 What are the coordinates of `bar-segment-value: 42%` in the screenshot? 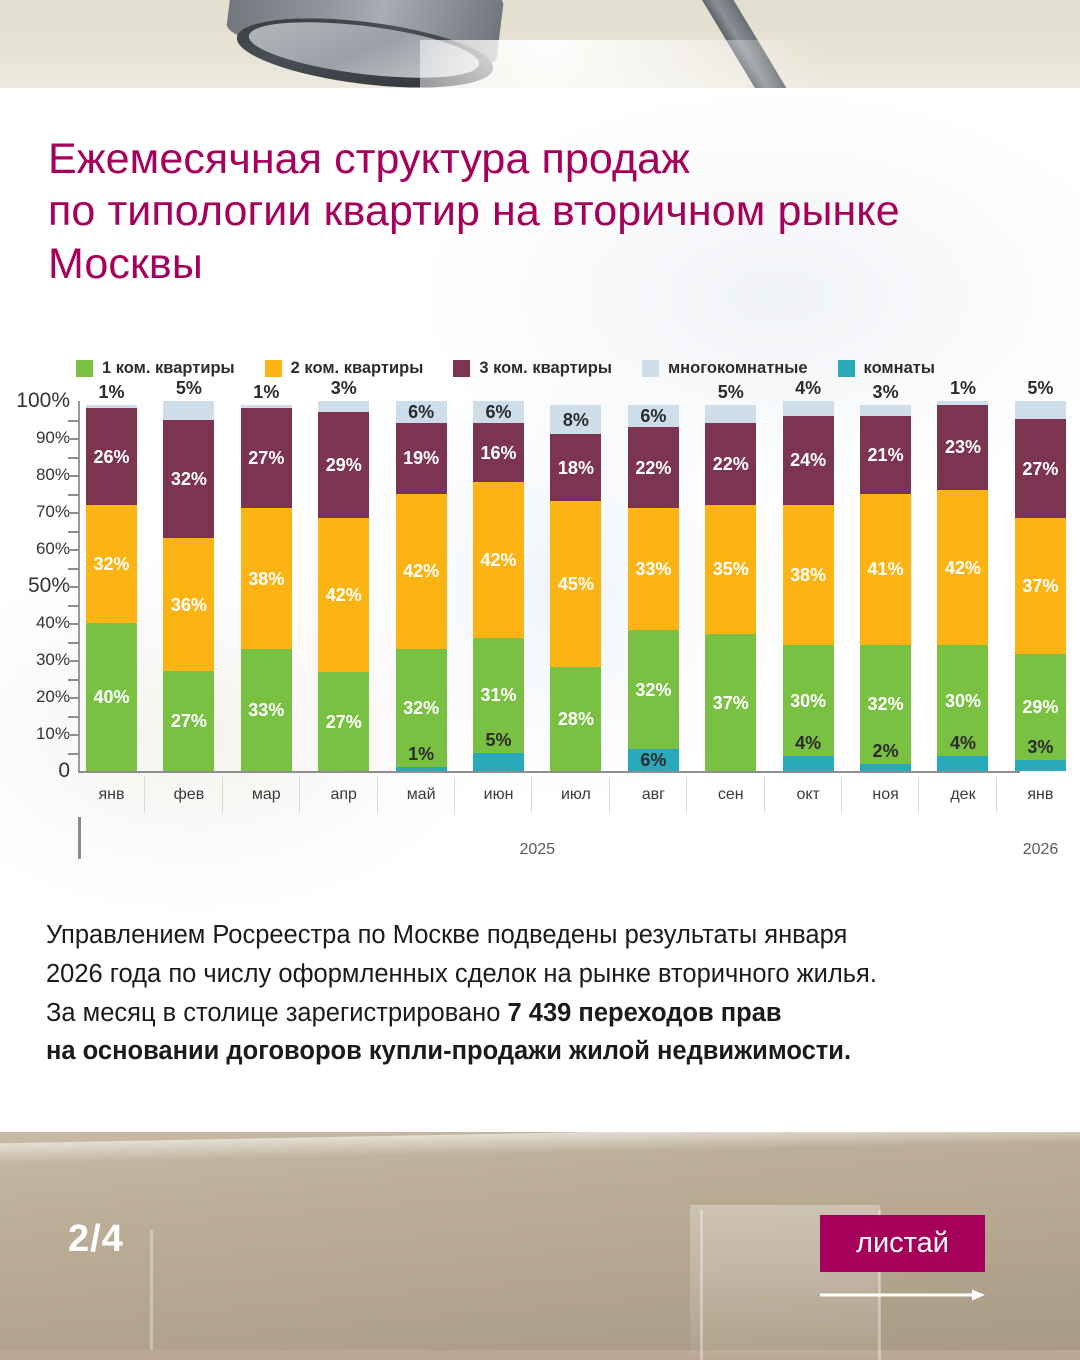 It's located at (343, 595).